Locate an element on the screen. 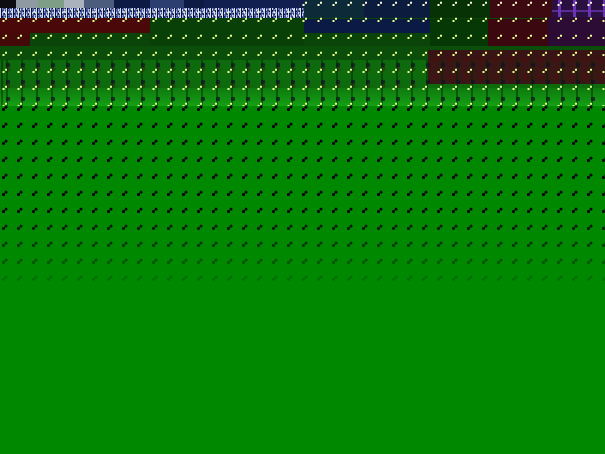 This screenshot has height=454, width=605. bright-dot-grid-topright is located at coordinates (452, 8).